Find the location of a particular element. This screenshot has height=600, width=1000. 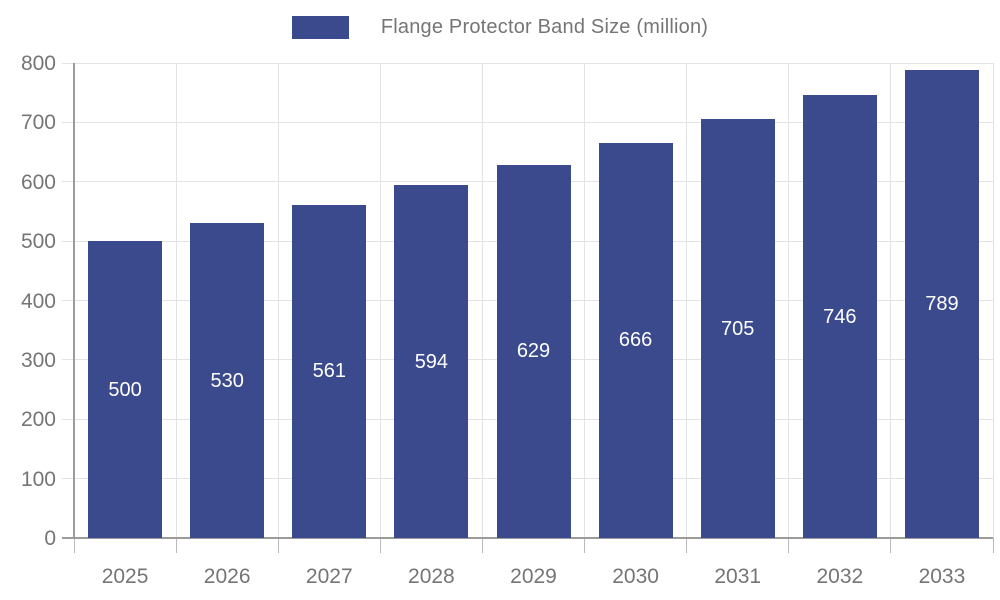

y-tick-label: 300 is located at coordinates (38, 360).